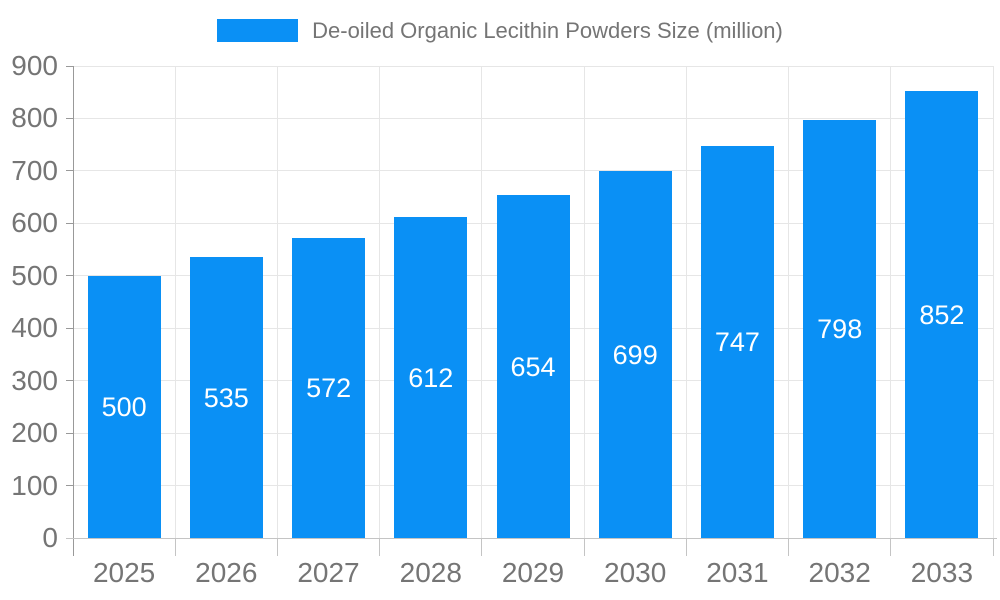 Image resolution: width=1000 pixels, height=600 pixels. I want to click on x-axis-tick-label: 2030, so click(635, 572).